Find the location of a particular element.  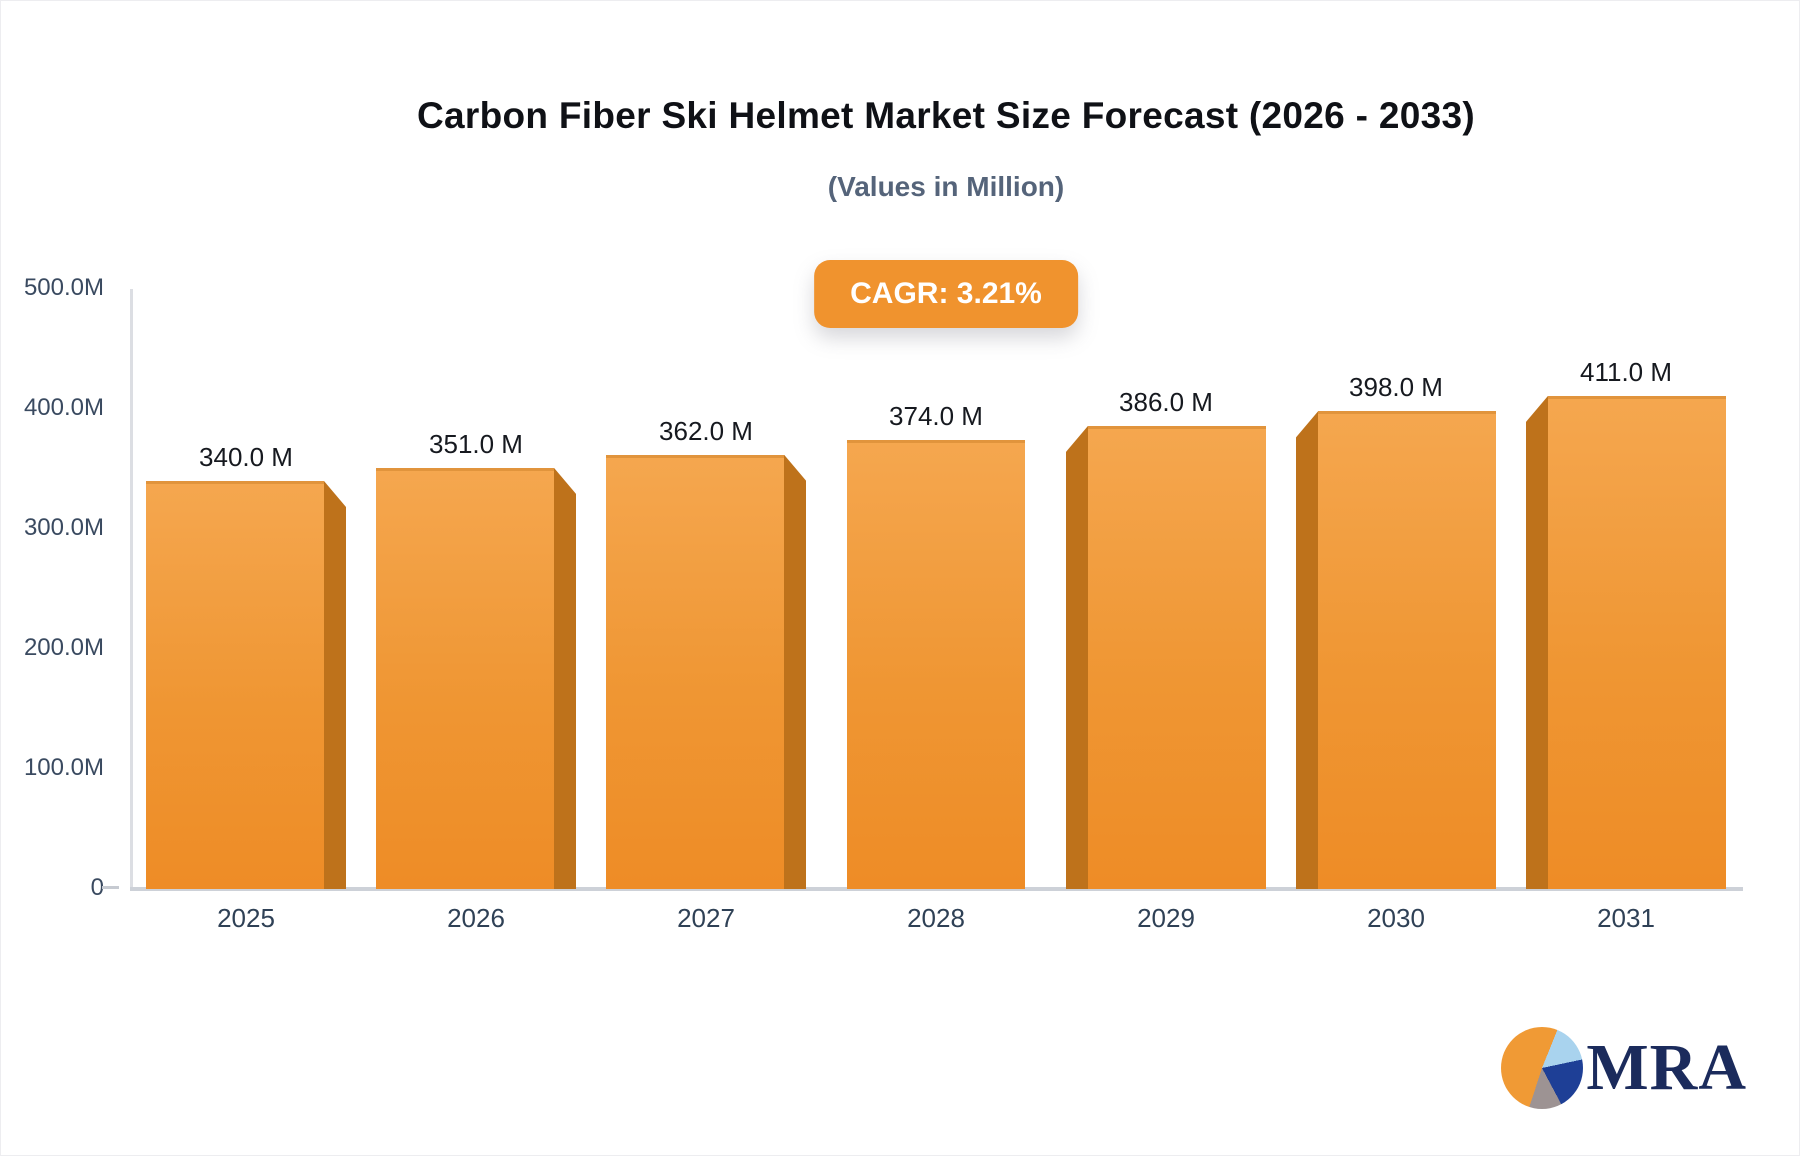

bar-slot-2027: 362.0 M is located at coordinates (706, 589).